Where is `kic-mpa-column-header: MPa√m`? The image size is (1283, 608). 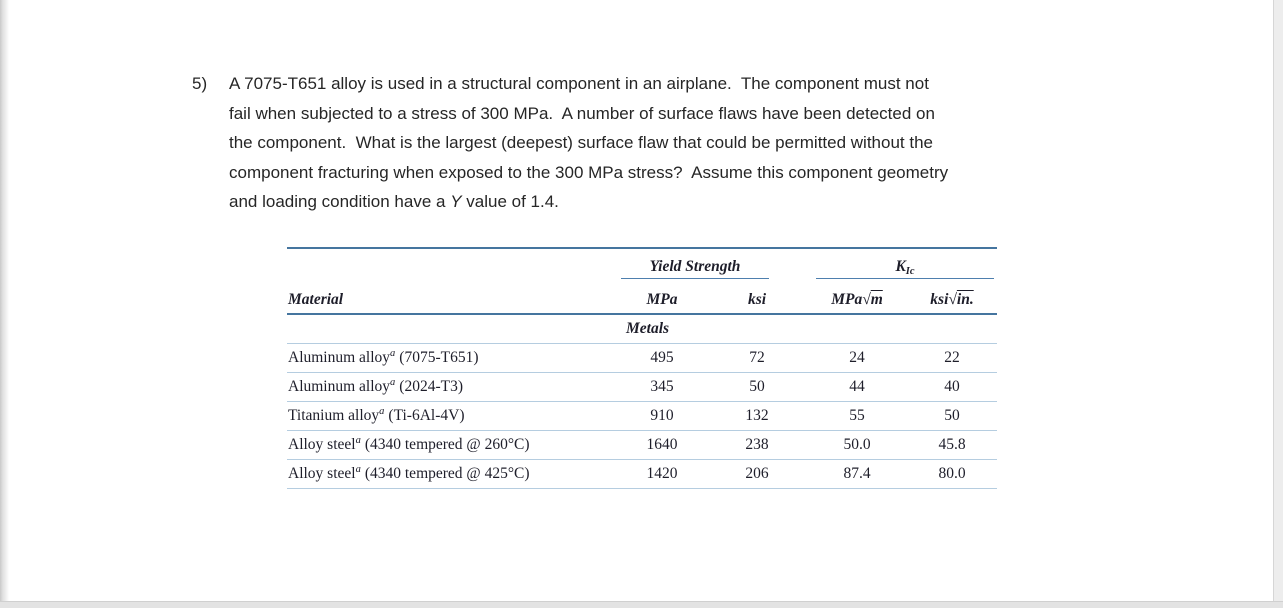 kic-mpa-column-header: MPa√m is located at coordinates (857, 296).